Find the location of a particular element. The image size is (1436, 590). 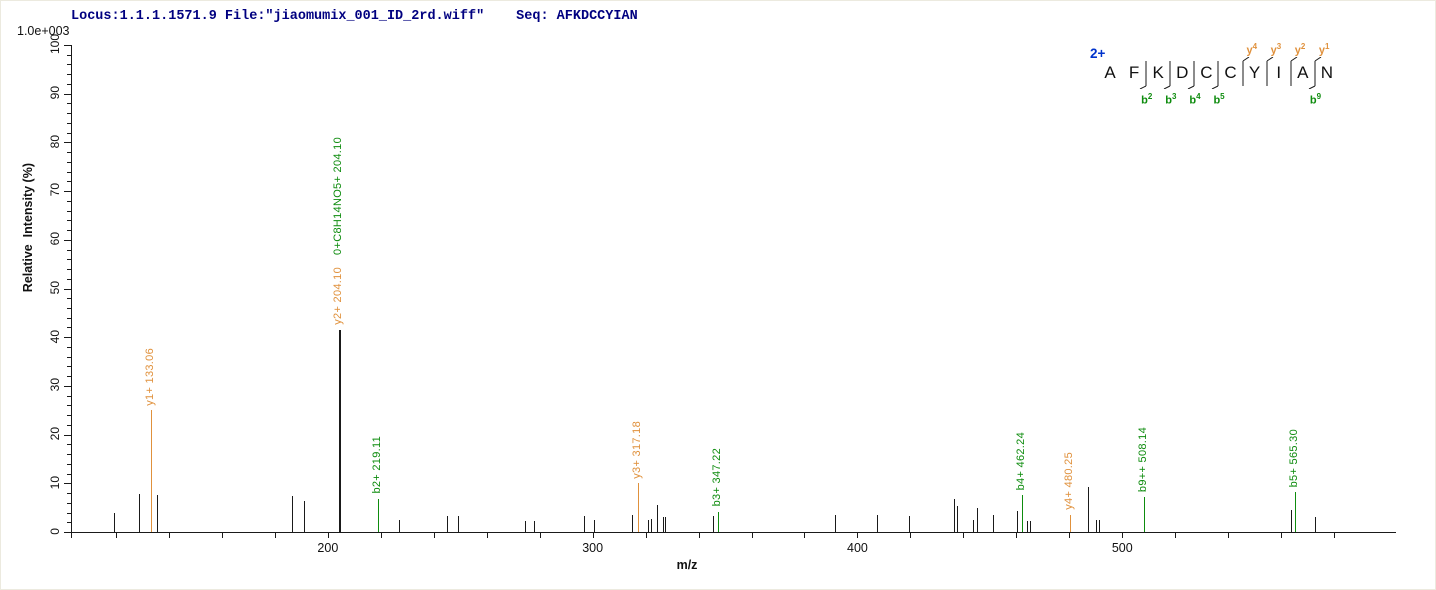

peak-label: b2+ 219.11 is located at coordinates (377, 465).